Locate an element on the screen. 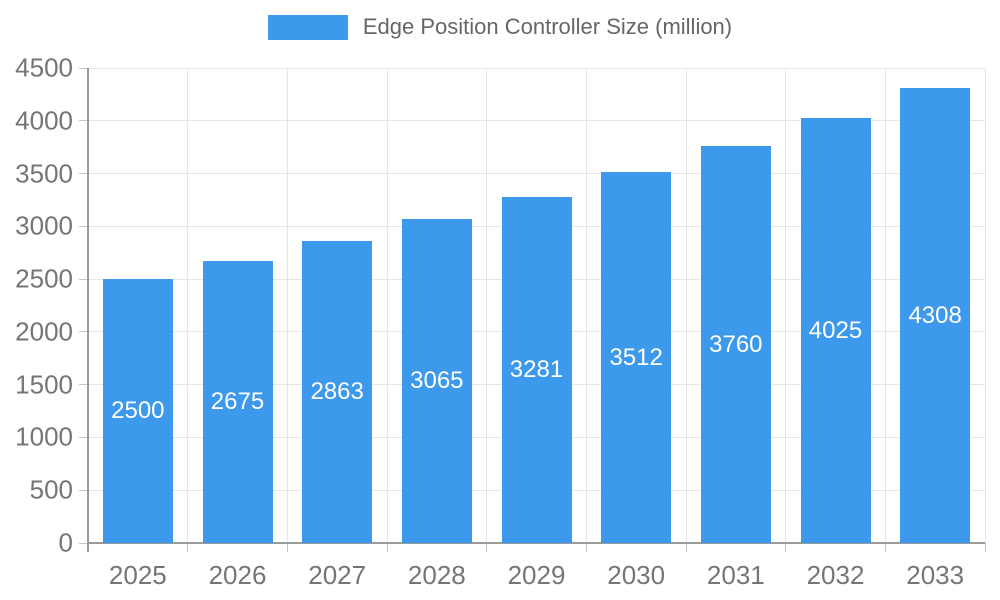 This screenshot has height=600, width=1000. bar-value-label: 4308 is located at coordinates (935, 315).